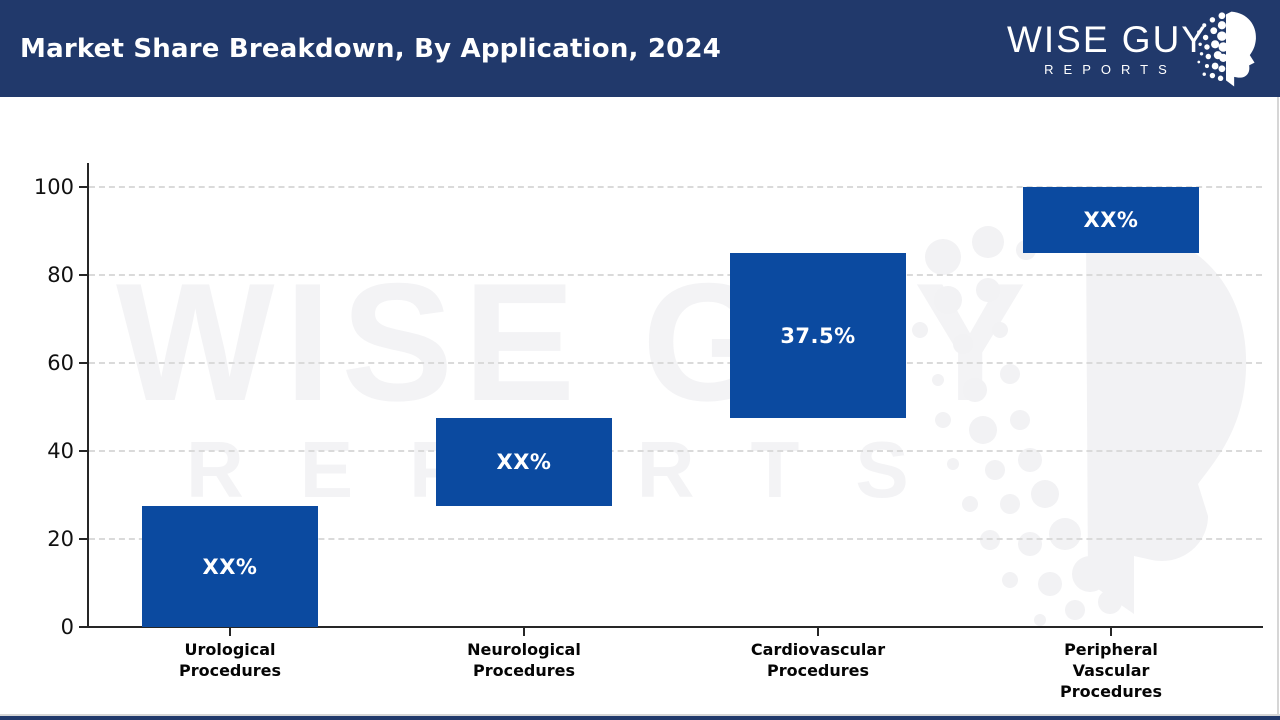 This screenshot has width=1280, height=720. I want to click on frame-border-right, so click(1278, 406).